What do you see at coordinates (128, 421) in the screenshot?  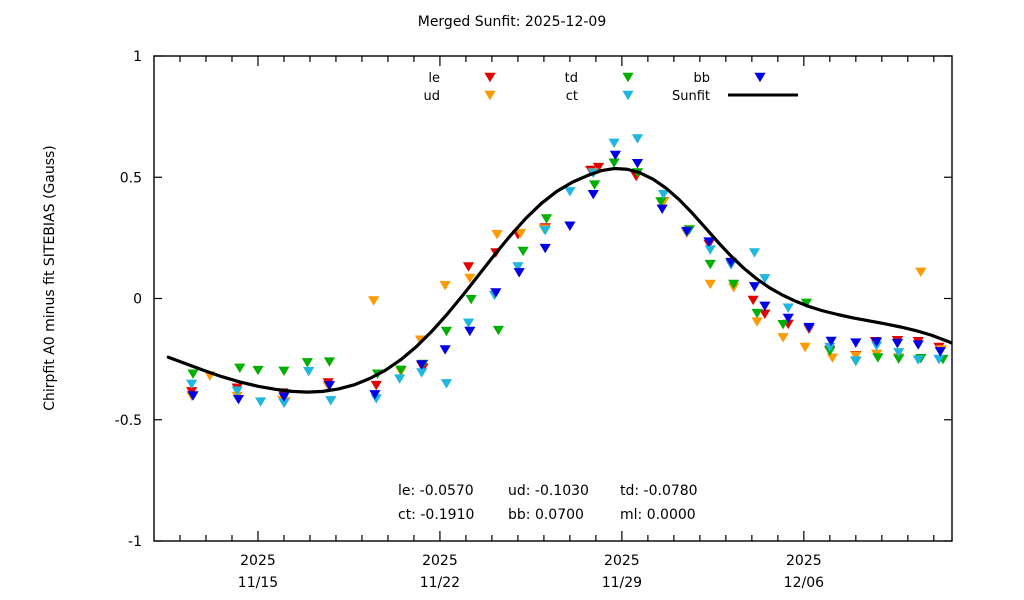 I see `y-tick-label: -0.5` at bounding box center [128, 421].